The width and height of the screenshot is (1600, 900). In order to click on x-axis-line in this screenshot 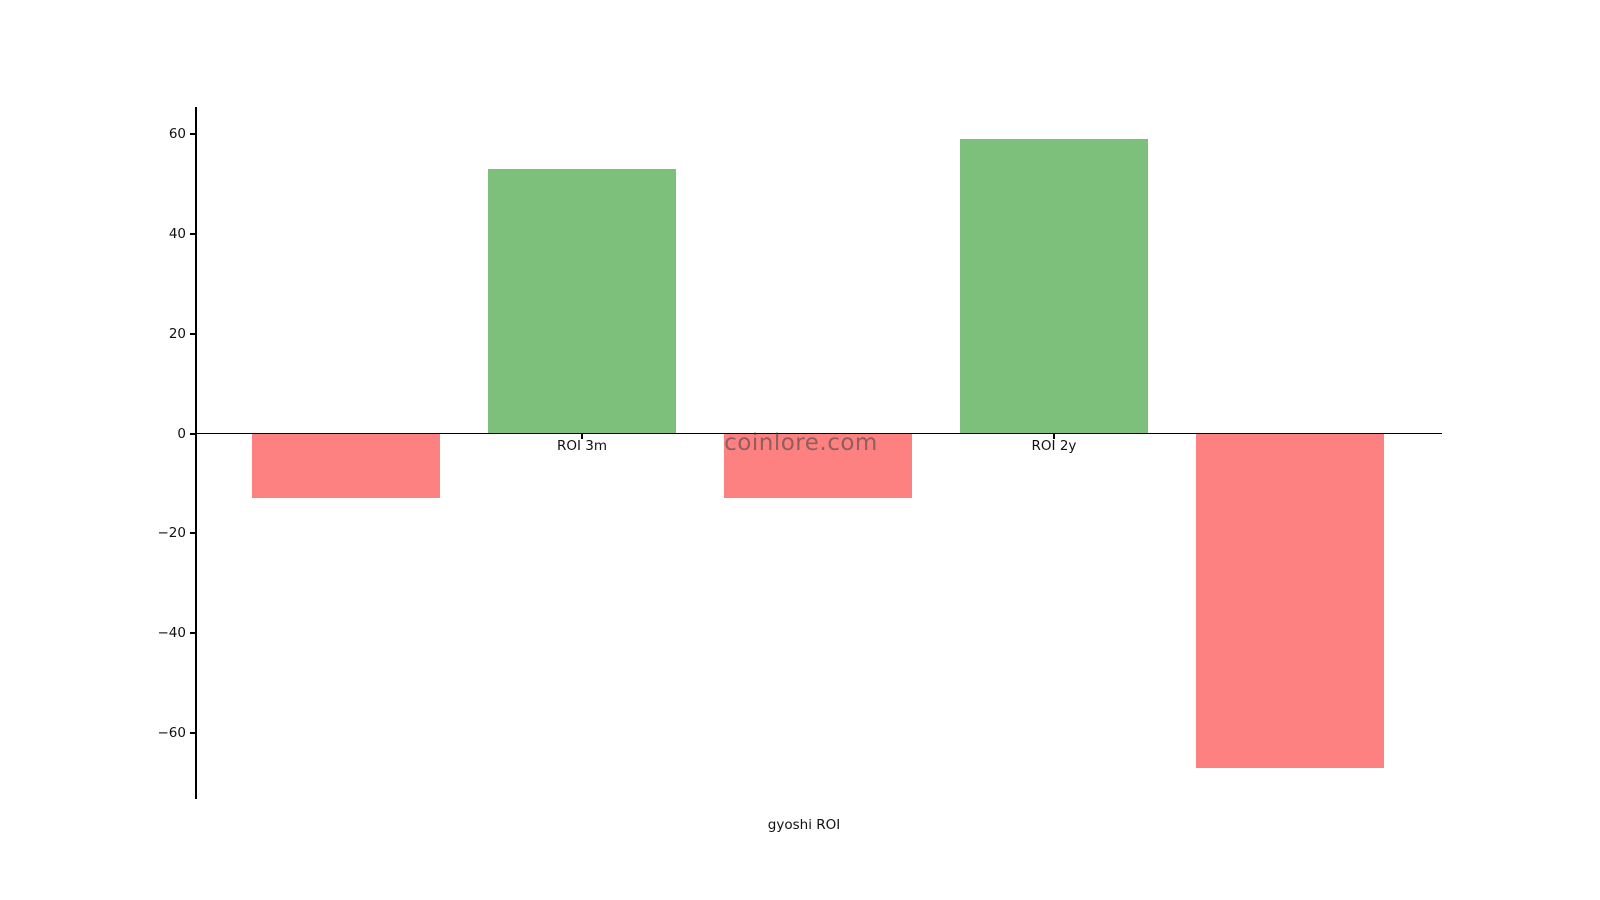, I will do `click(818, 433)`.